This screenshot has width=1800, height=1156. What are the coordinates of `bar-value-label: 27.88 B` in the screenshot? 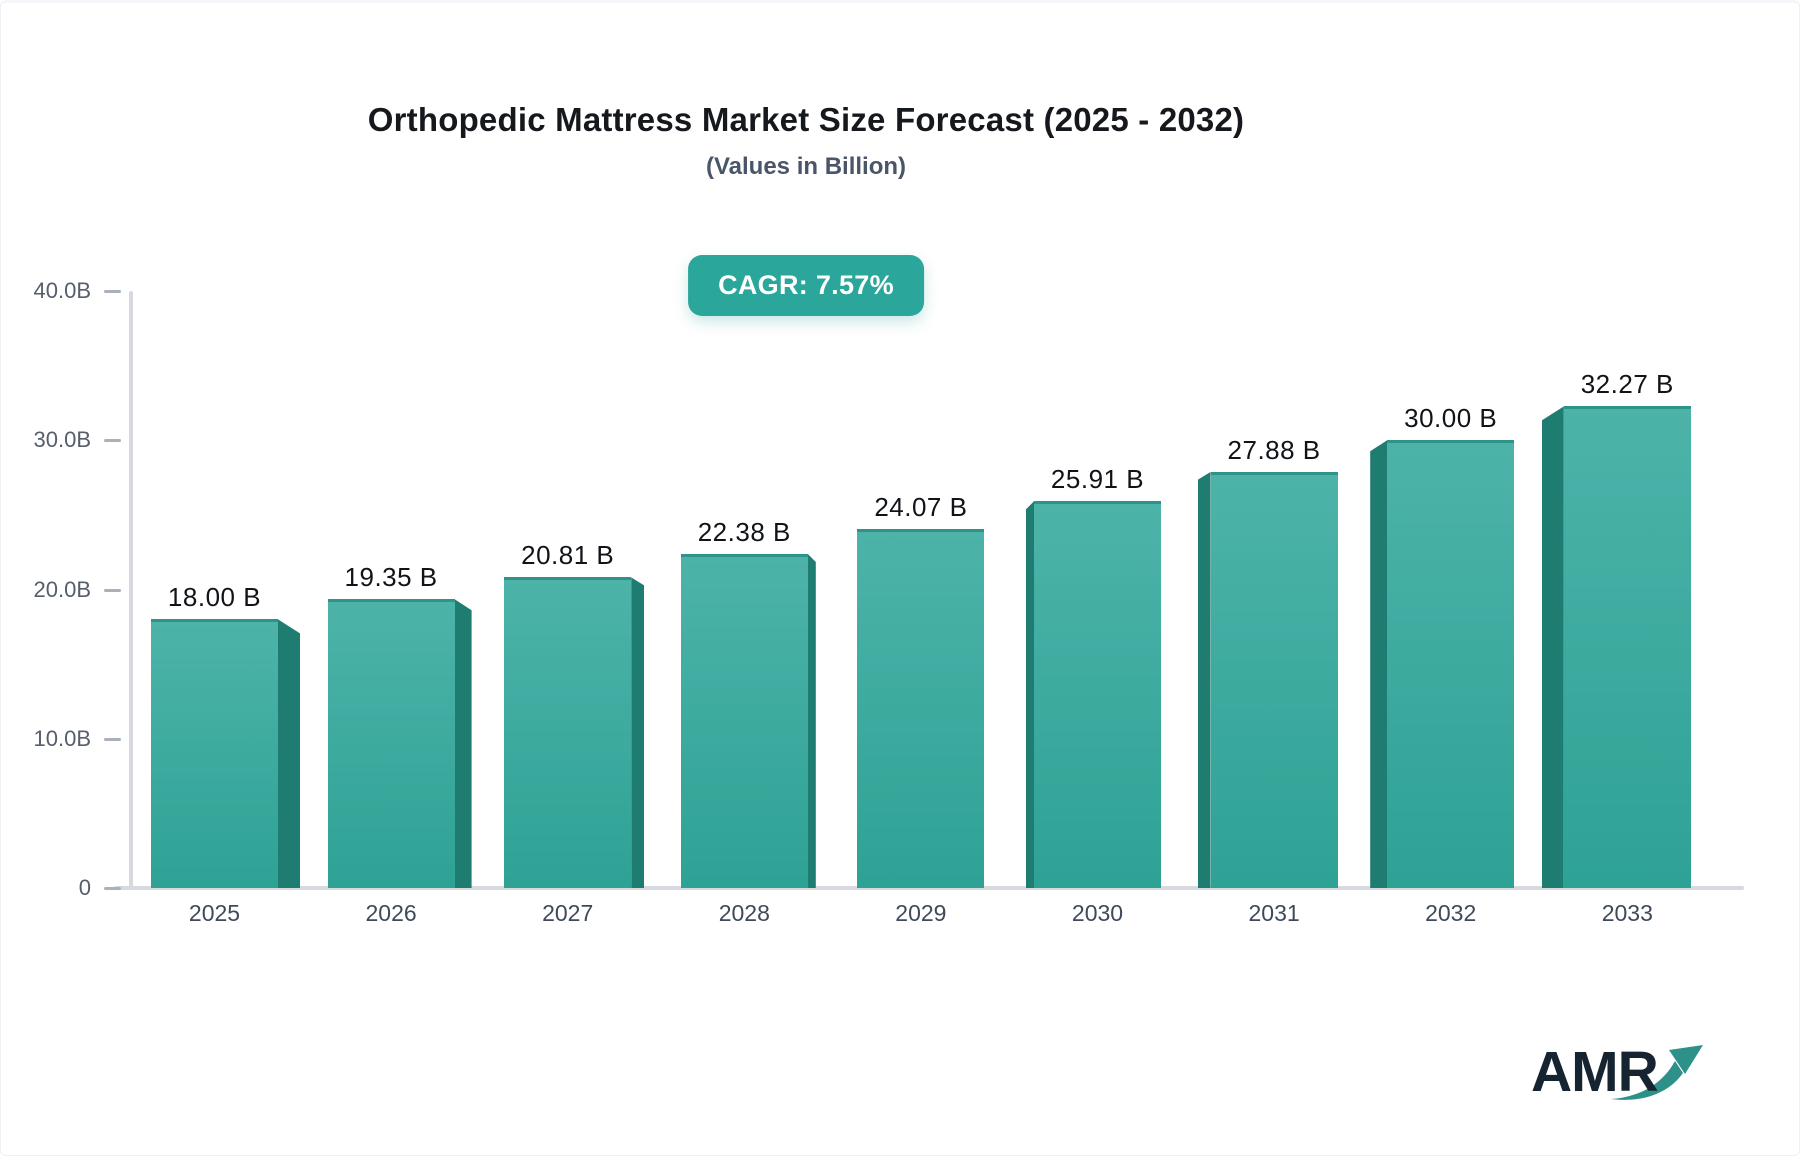 It's located at (1274, 449).